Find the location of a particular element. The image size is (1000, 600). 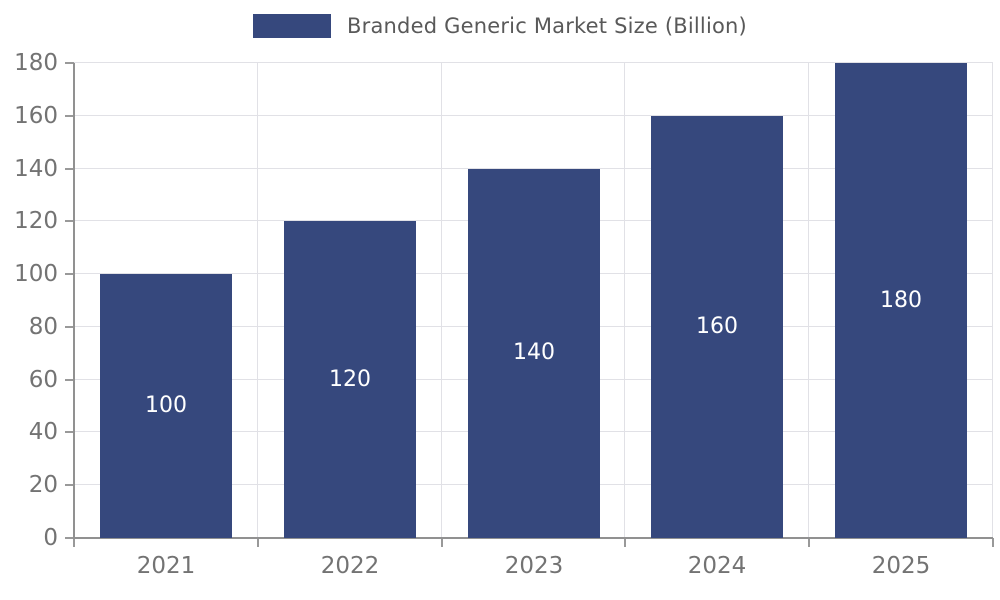

y-axis-tick-label: 40 is located at coordinates (43, 432).